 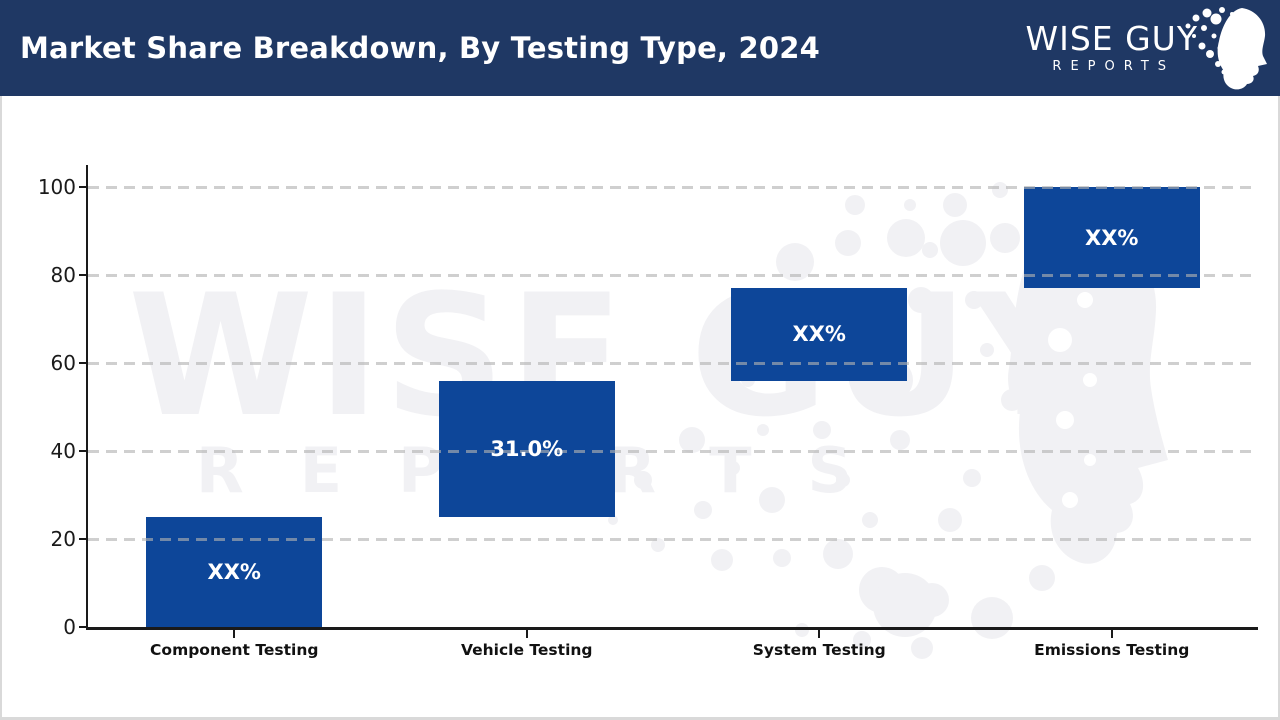 What do you see at coordinates (69, 627) in the screenshot?
I see `y-axis-tick-label: 0` at bounding box center [69, 627].